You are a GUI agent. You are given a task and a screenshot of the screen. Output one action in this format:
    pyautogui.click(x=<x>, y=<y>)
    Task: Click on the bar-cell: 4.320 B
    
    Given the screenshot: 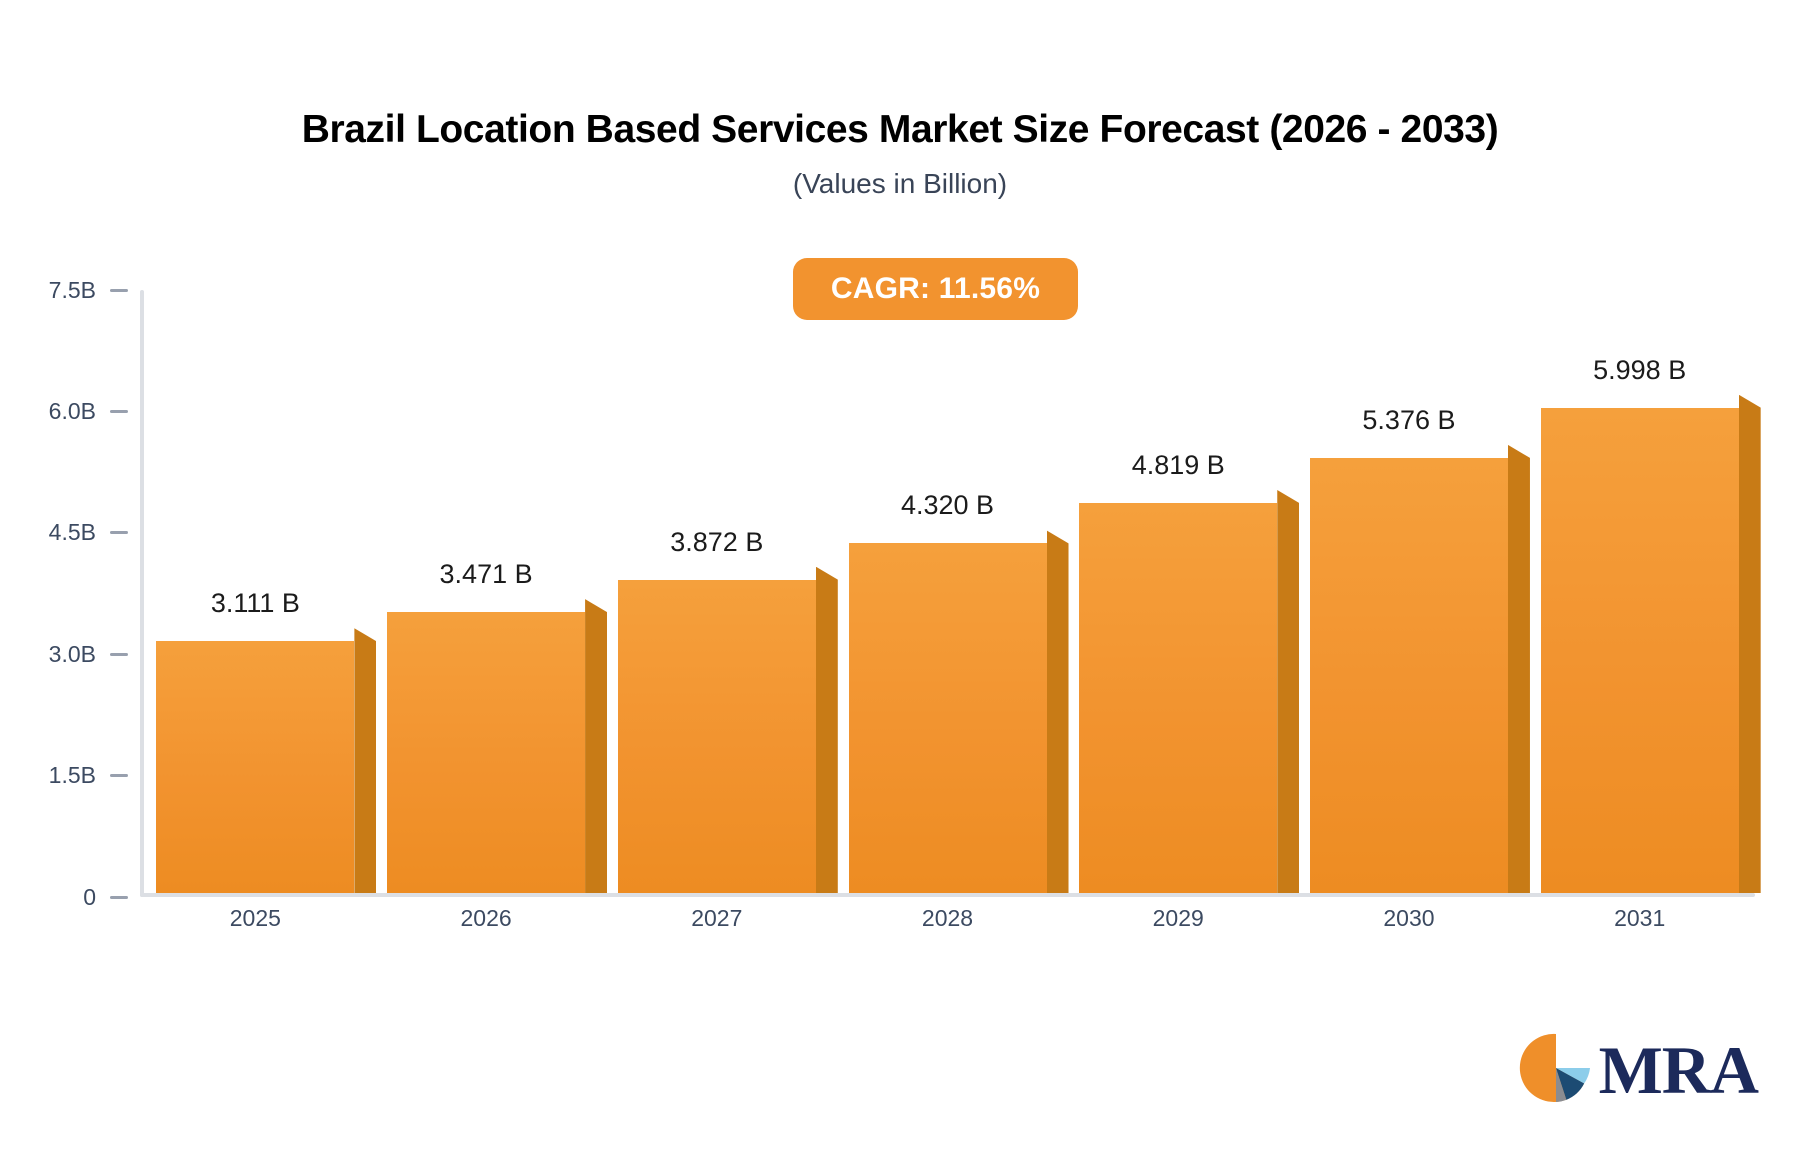 What is the action you would take?
    pyautogui.click(x=950, y=591)
    